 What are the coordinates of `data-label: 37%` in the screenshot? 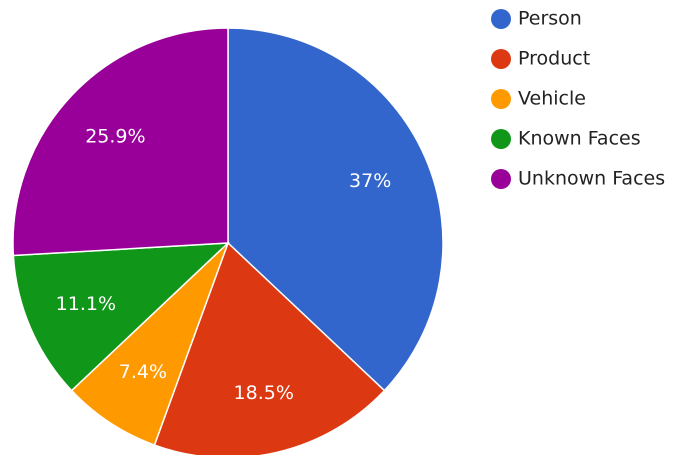 It's located at (370, 181).